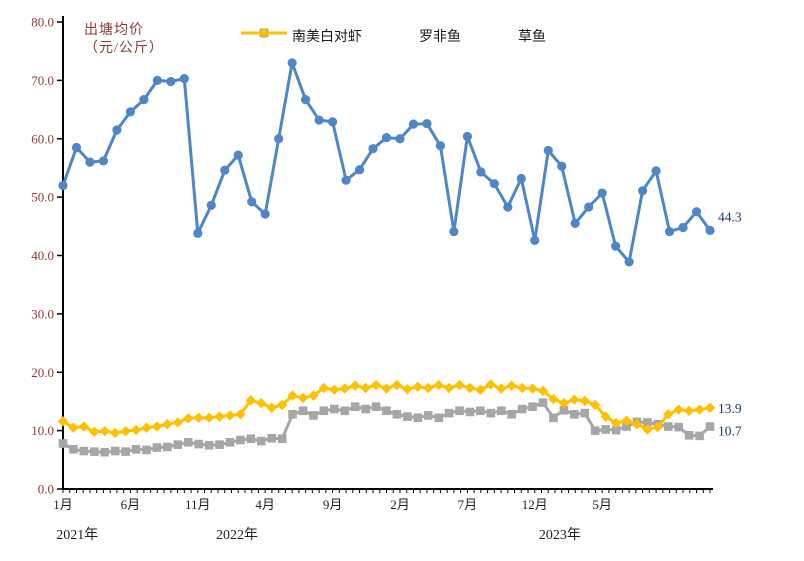 The image size is (804, 561). Describe the element at coordinates (131, 504) in the screenshot. I see `x-tick-label: 6月` at that location.